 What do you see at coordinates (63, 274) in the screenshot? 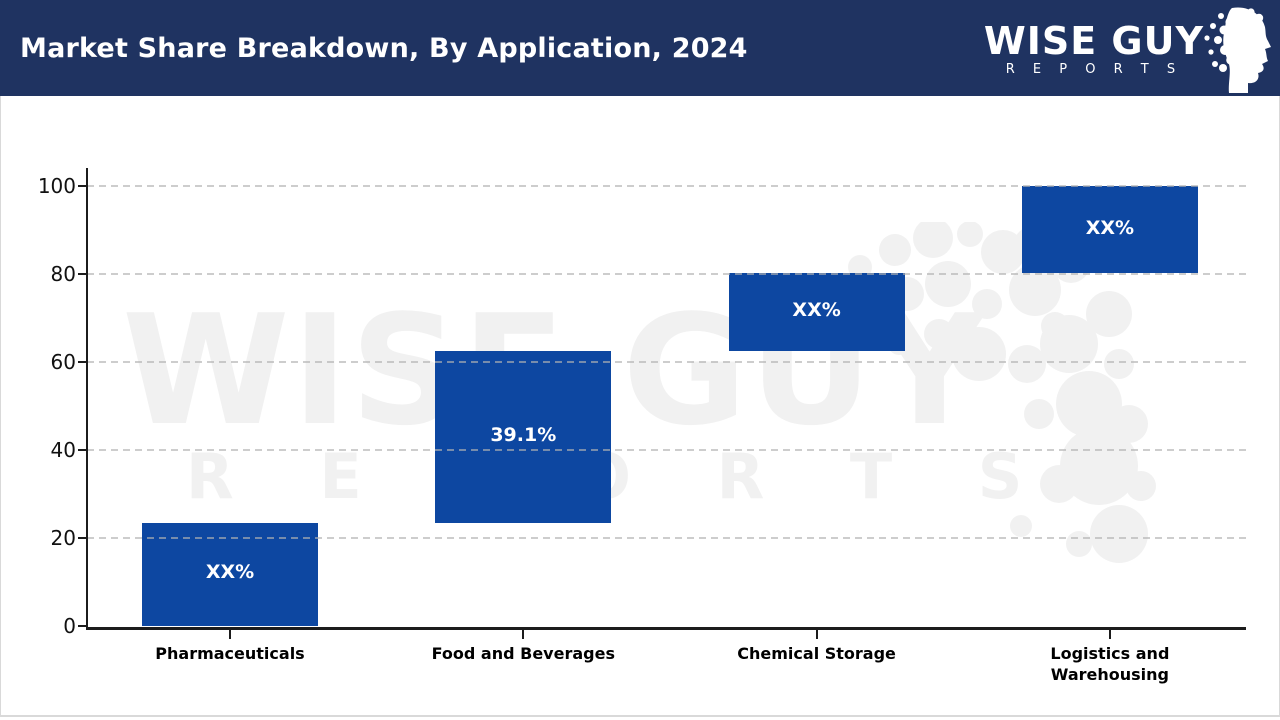
I see `y-axis-tick-label: 80` at bounding box center [63, 274].